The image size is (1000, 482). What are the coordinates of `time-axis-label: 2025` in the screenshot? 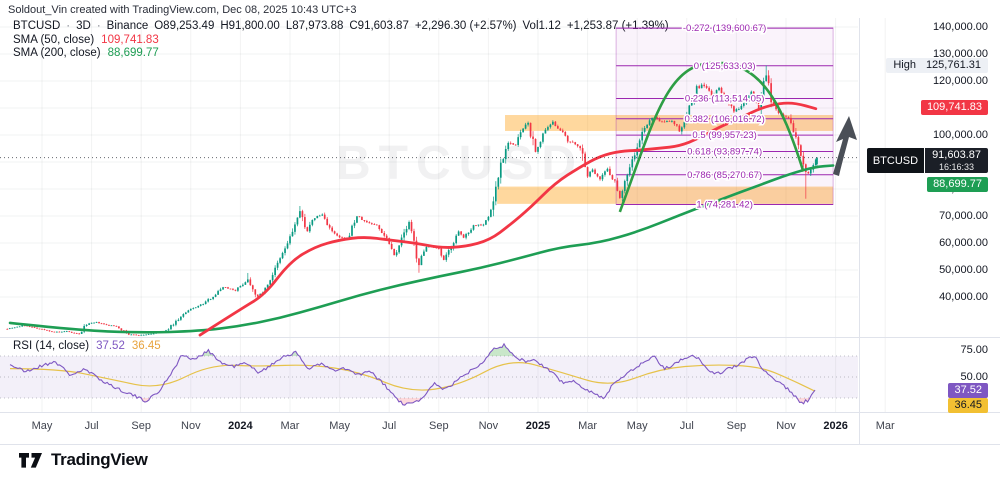 It's located at (538, 426).